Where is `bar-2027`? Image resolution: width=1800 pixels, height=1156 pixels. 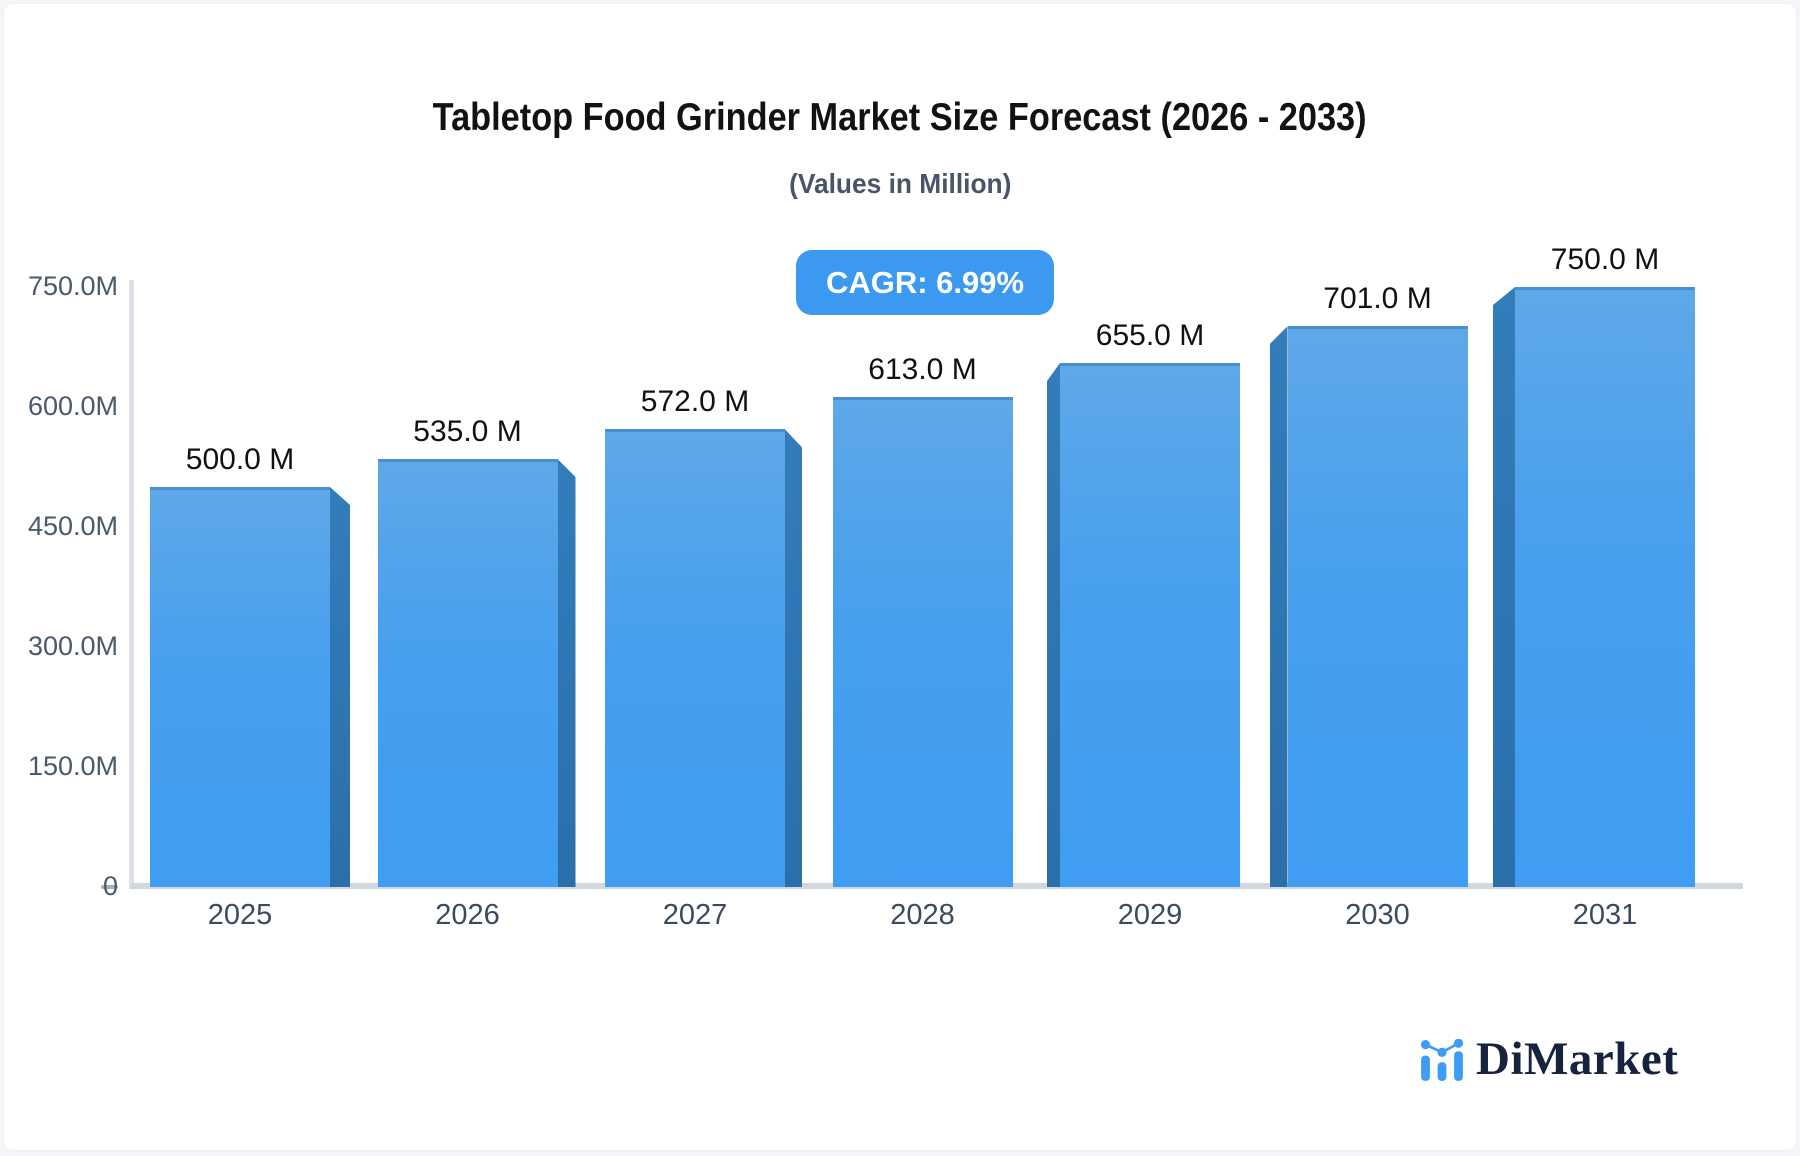 bar-2027 is located at coordinates (695, 658).